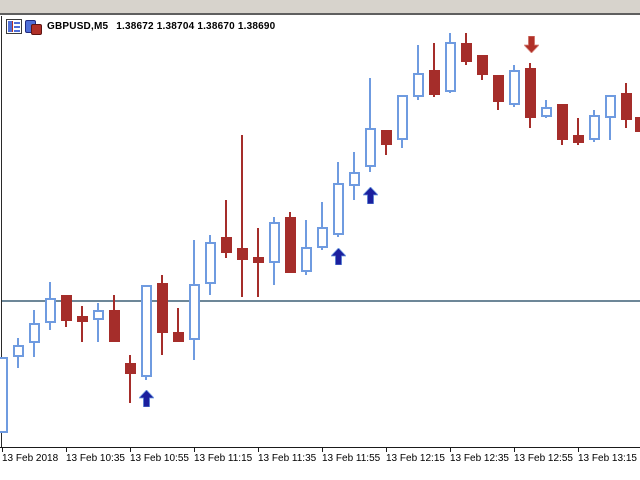  Describe the element at coordinates (320, 7) in the screenshot. I see `window-top-strip` at that location.